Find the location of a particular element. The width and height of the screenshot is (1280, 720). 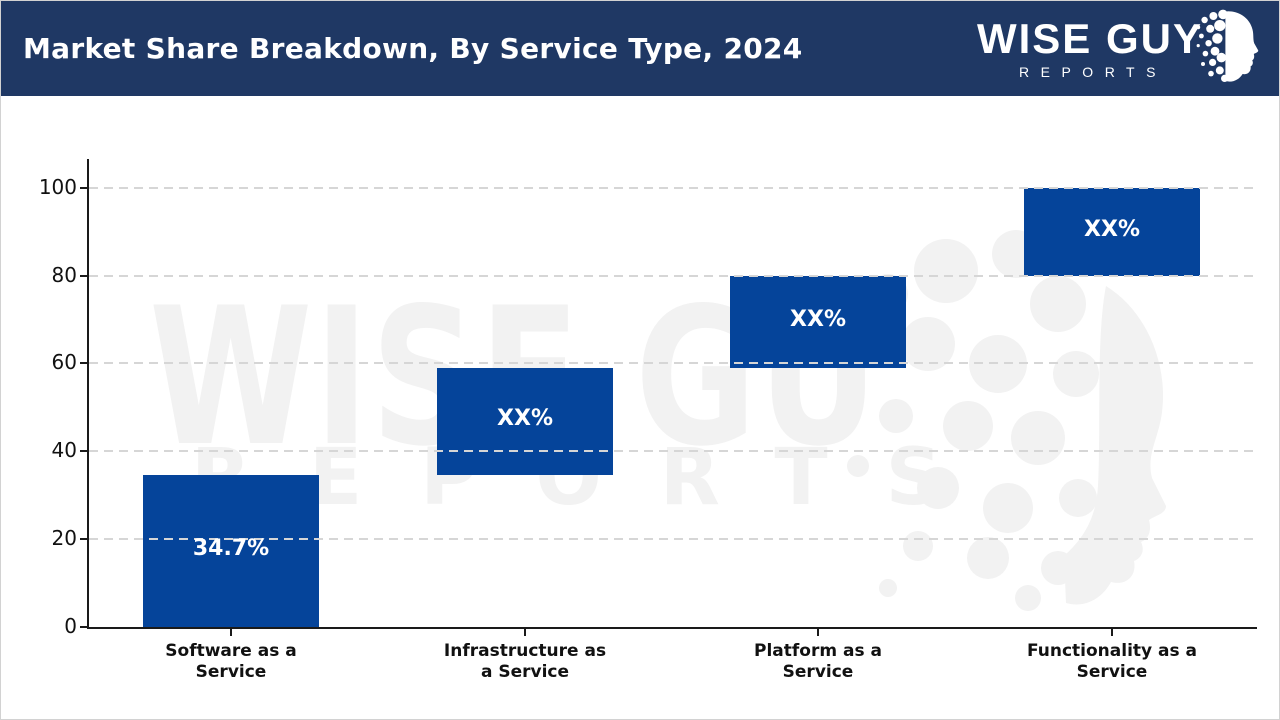

bar-software-as-a-service is located at coordinates (231, 550).